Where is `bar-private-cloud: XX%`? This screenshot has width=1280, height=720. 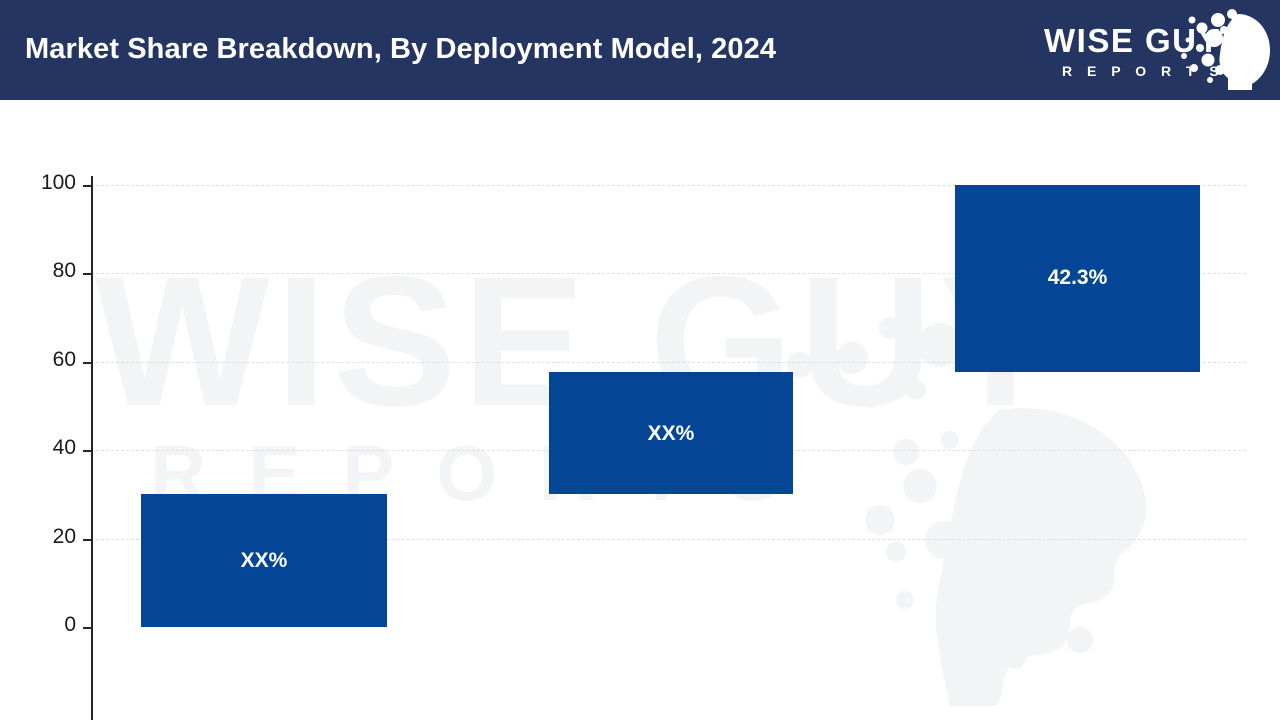 bar-private-cloud: XX% is located at coordinates (671, 433).